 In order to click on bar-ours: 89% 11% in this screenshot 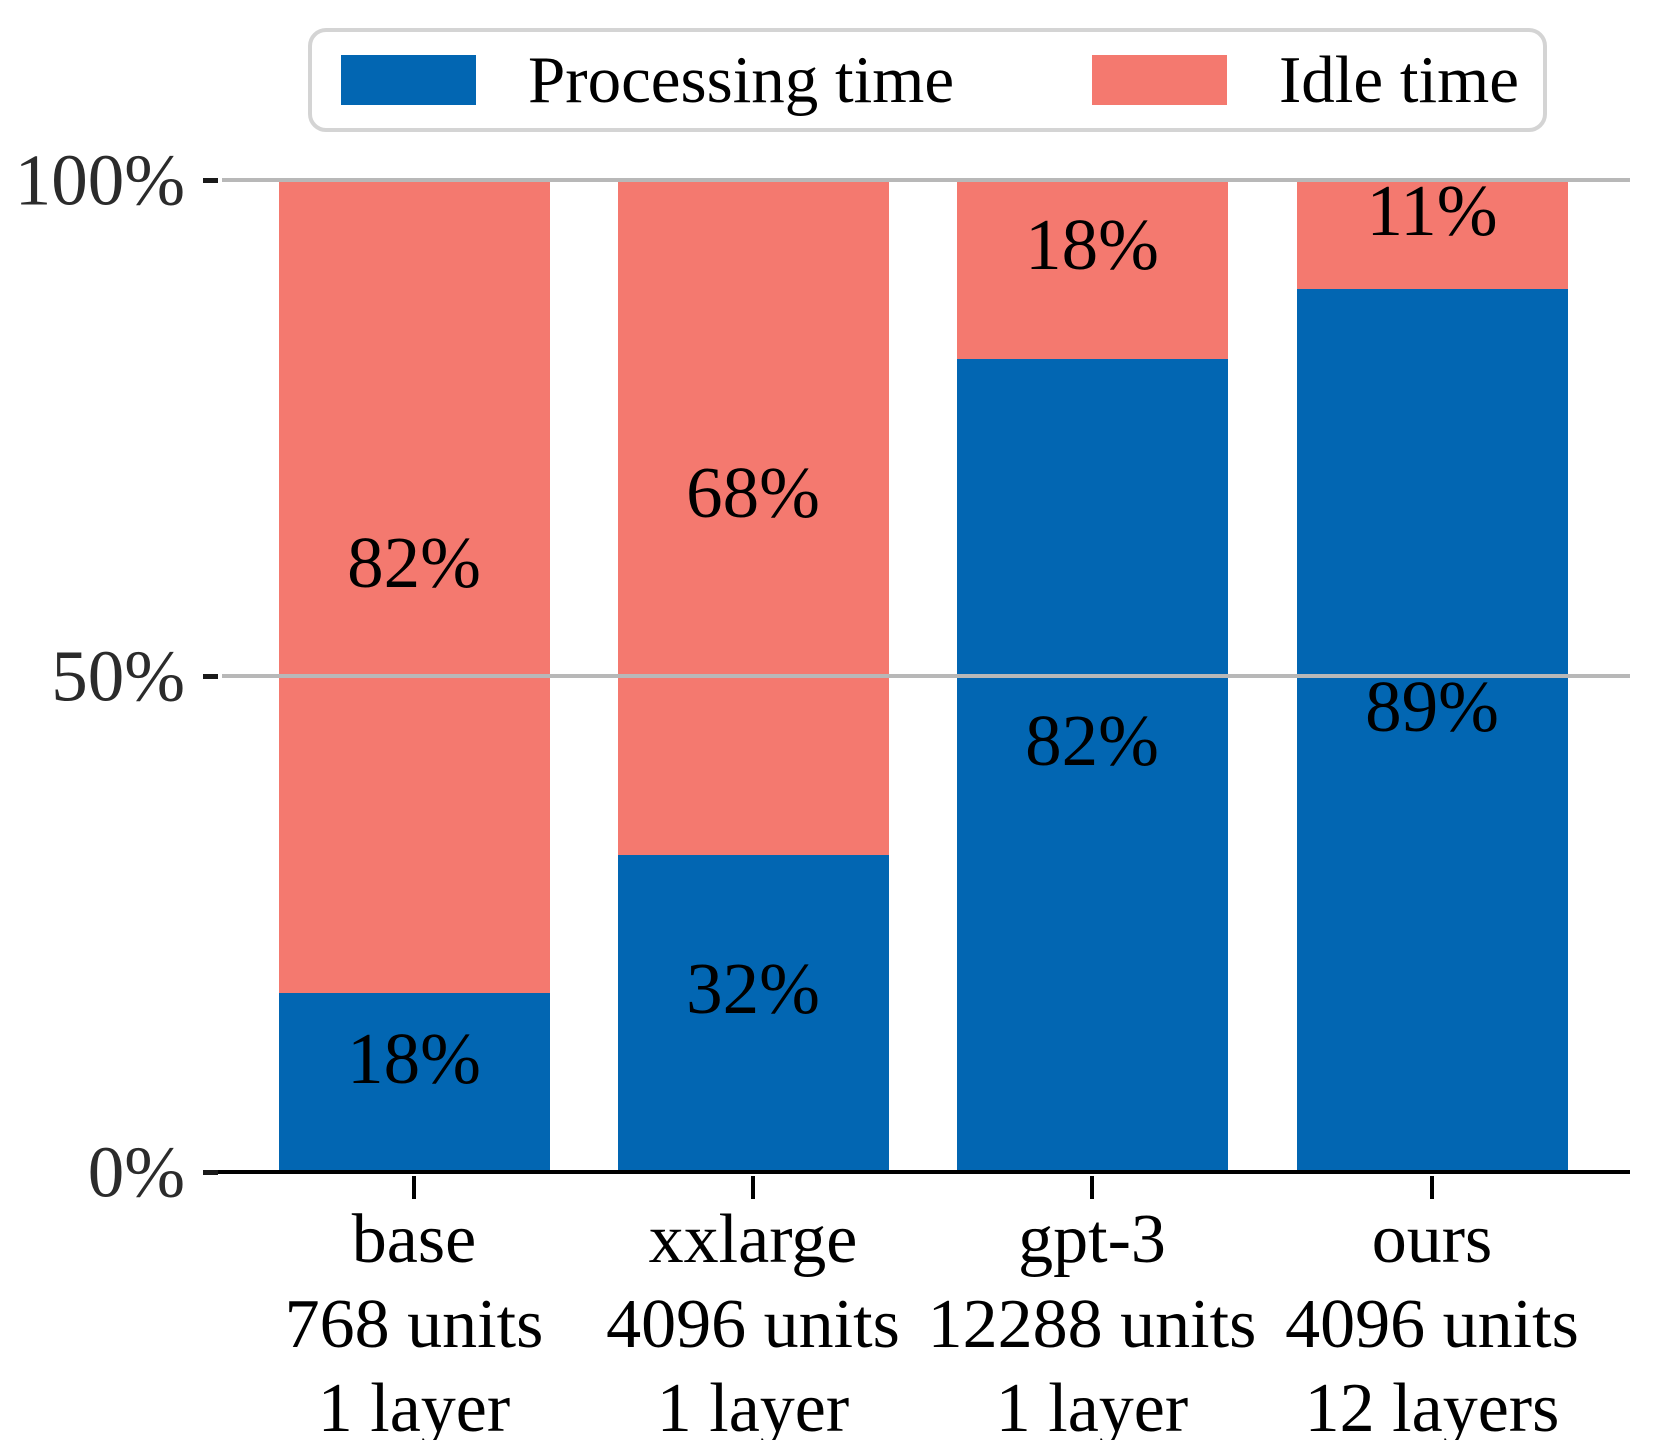, I will do `click(1432, 673)`.